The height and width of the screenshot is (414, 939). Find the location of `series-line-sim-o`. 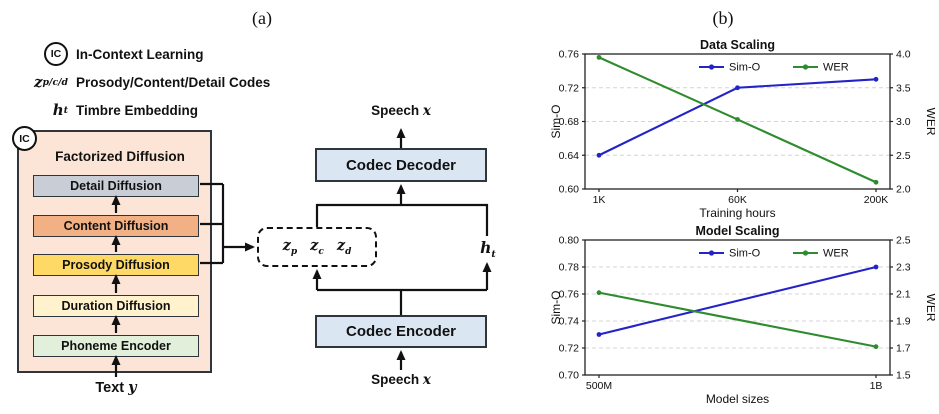

series-line-sim-o is located at coordinates (737, 300).